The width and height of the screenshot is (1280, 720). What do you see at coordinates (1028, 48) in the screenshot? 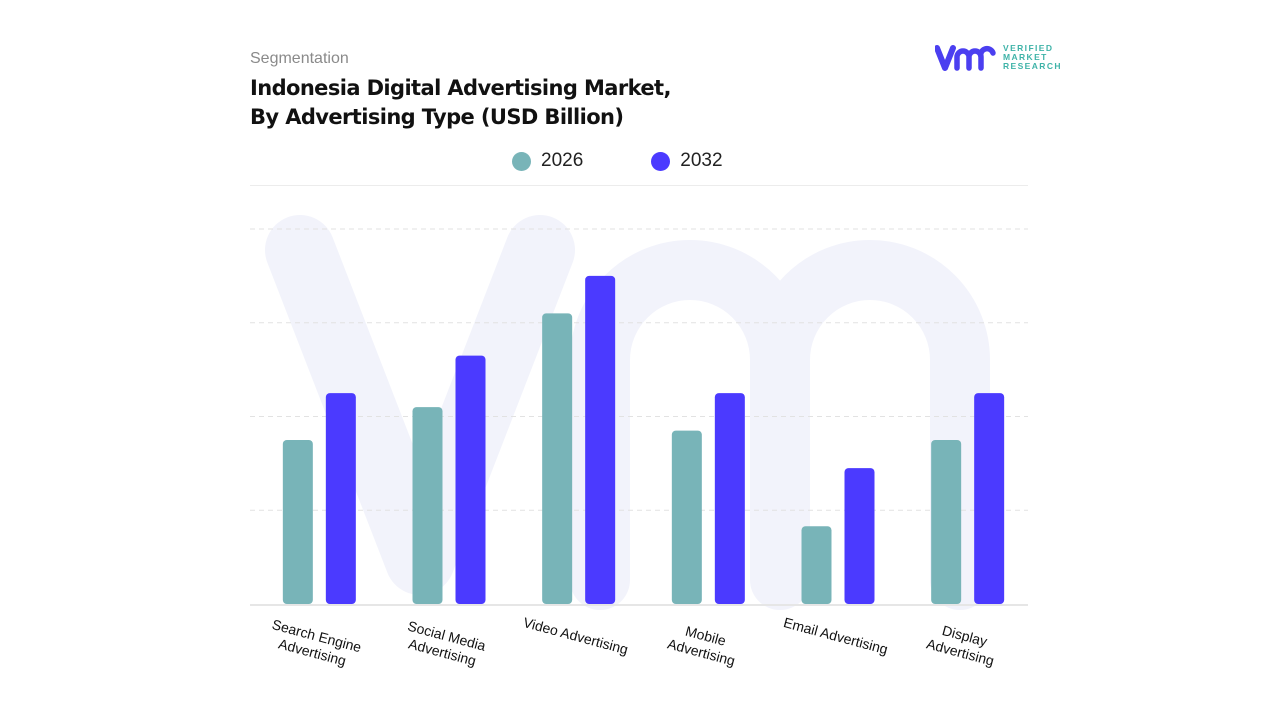
I see `logo-line-1: VERIFIED` at bounding box center [1028, 48].